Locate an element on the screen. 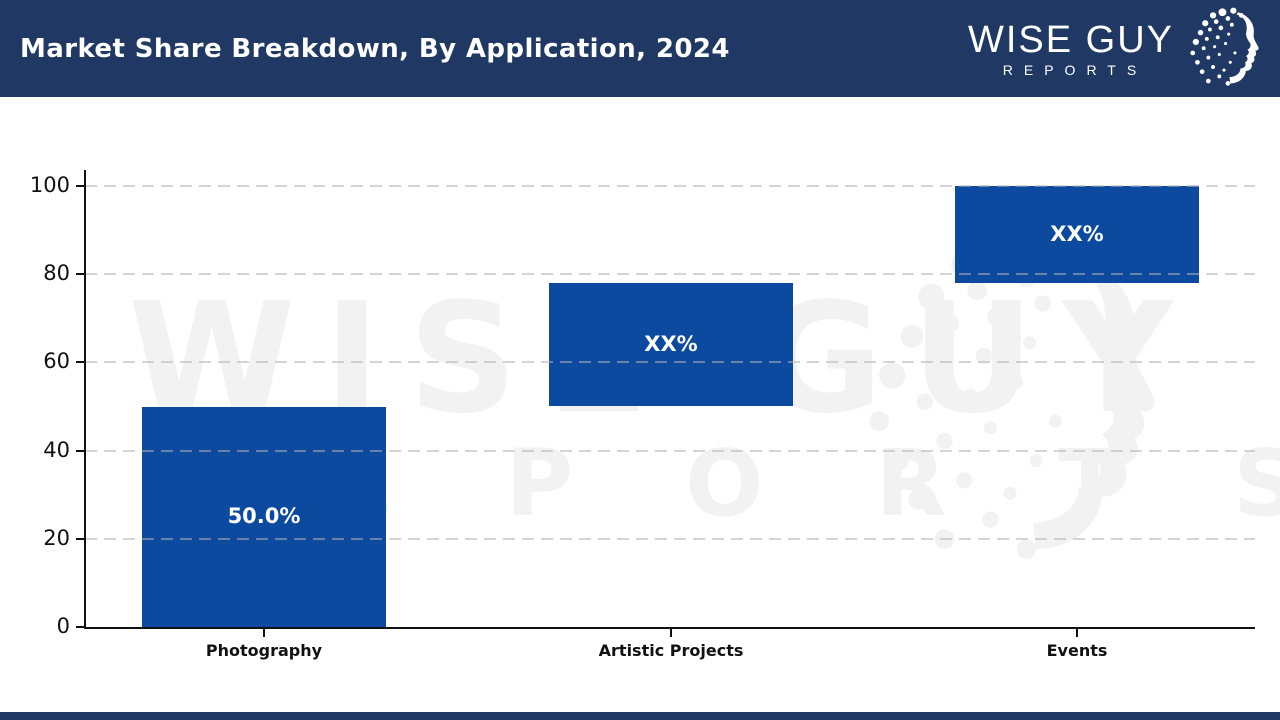  x-axis-label-events: Events is located at coordinates (1077, 650).